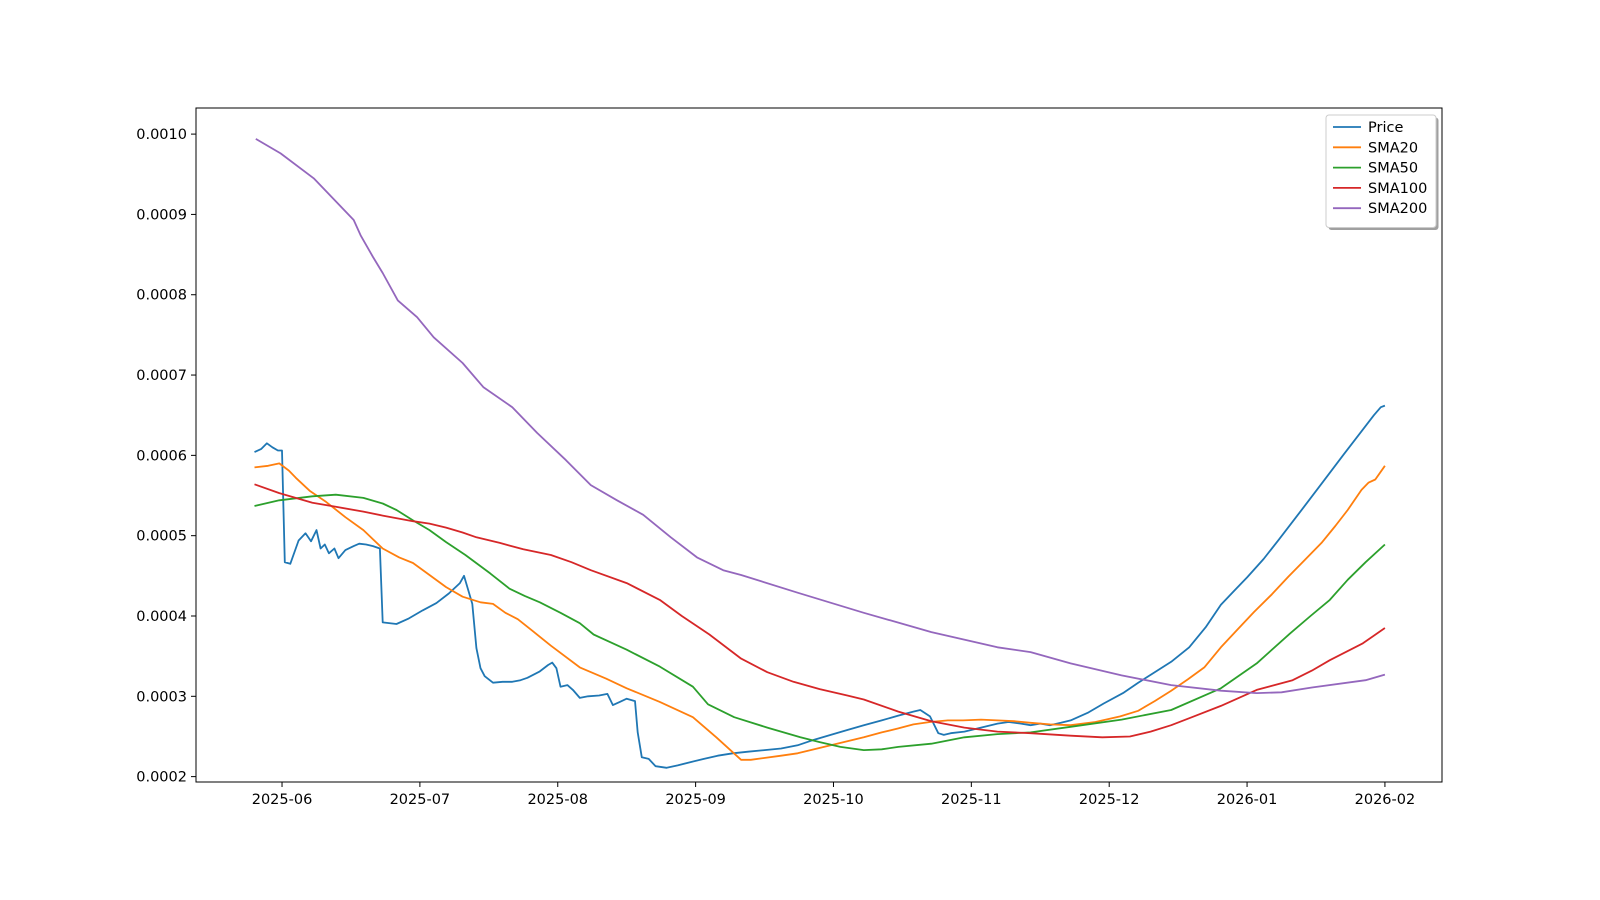 This screenshot has height=900, width=1600. Describe the element at coordinates (161, 296) in the screenshot. I see `y-axis-tick-label: 0.0008` at that location.